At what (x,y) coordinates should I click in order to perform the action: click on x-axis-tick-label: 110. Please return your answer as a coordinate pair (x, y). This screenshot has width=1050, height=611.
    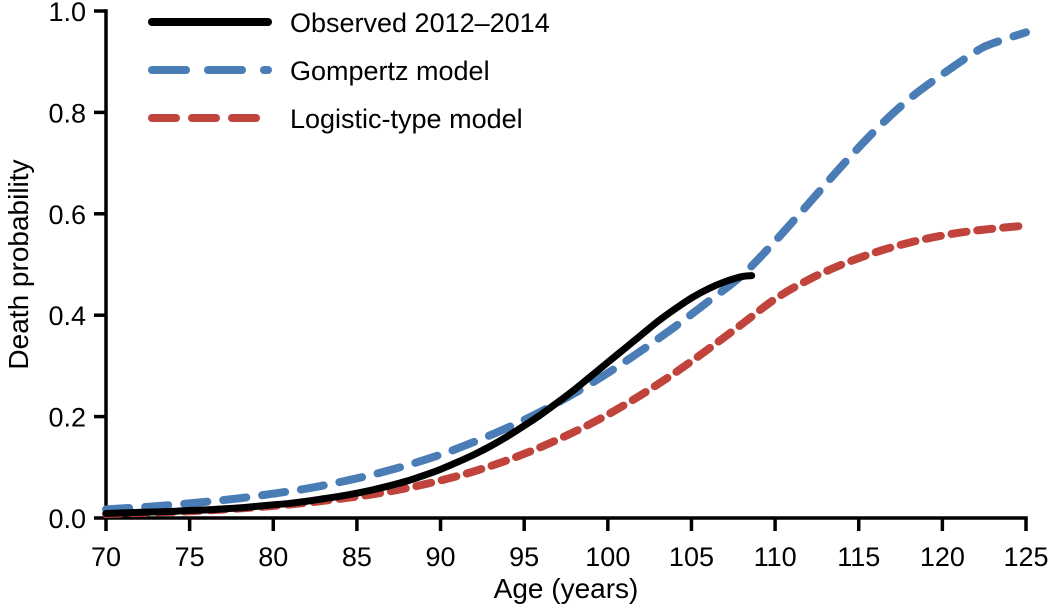
    Looking at the image, I should click on (775, 557).